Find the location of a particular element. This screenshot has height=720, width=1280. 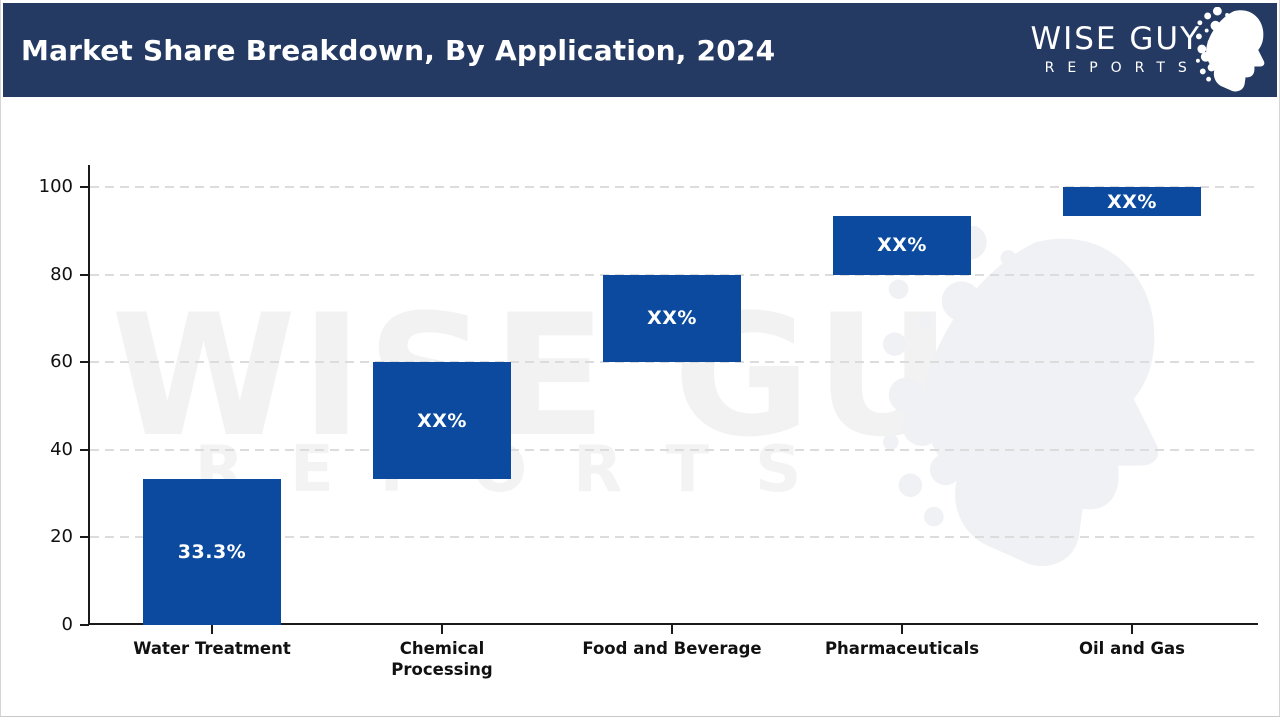

y-tick-label-100: 100 is located at coordinates (55, 186).